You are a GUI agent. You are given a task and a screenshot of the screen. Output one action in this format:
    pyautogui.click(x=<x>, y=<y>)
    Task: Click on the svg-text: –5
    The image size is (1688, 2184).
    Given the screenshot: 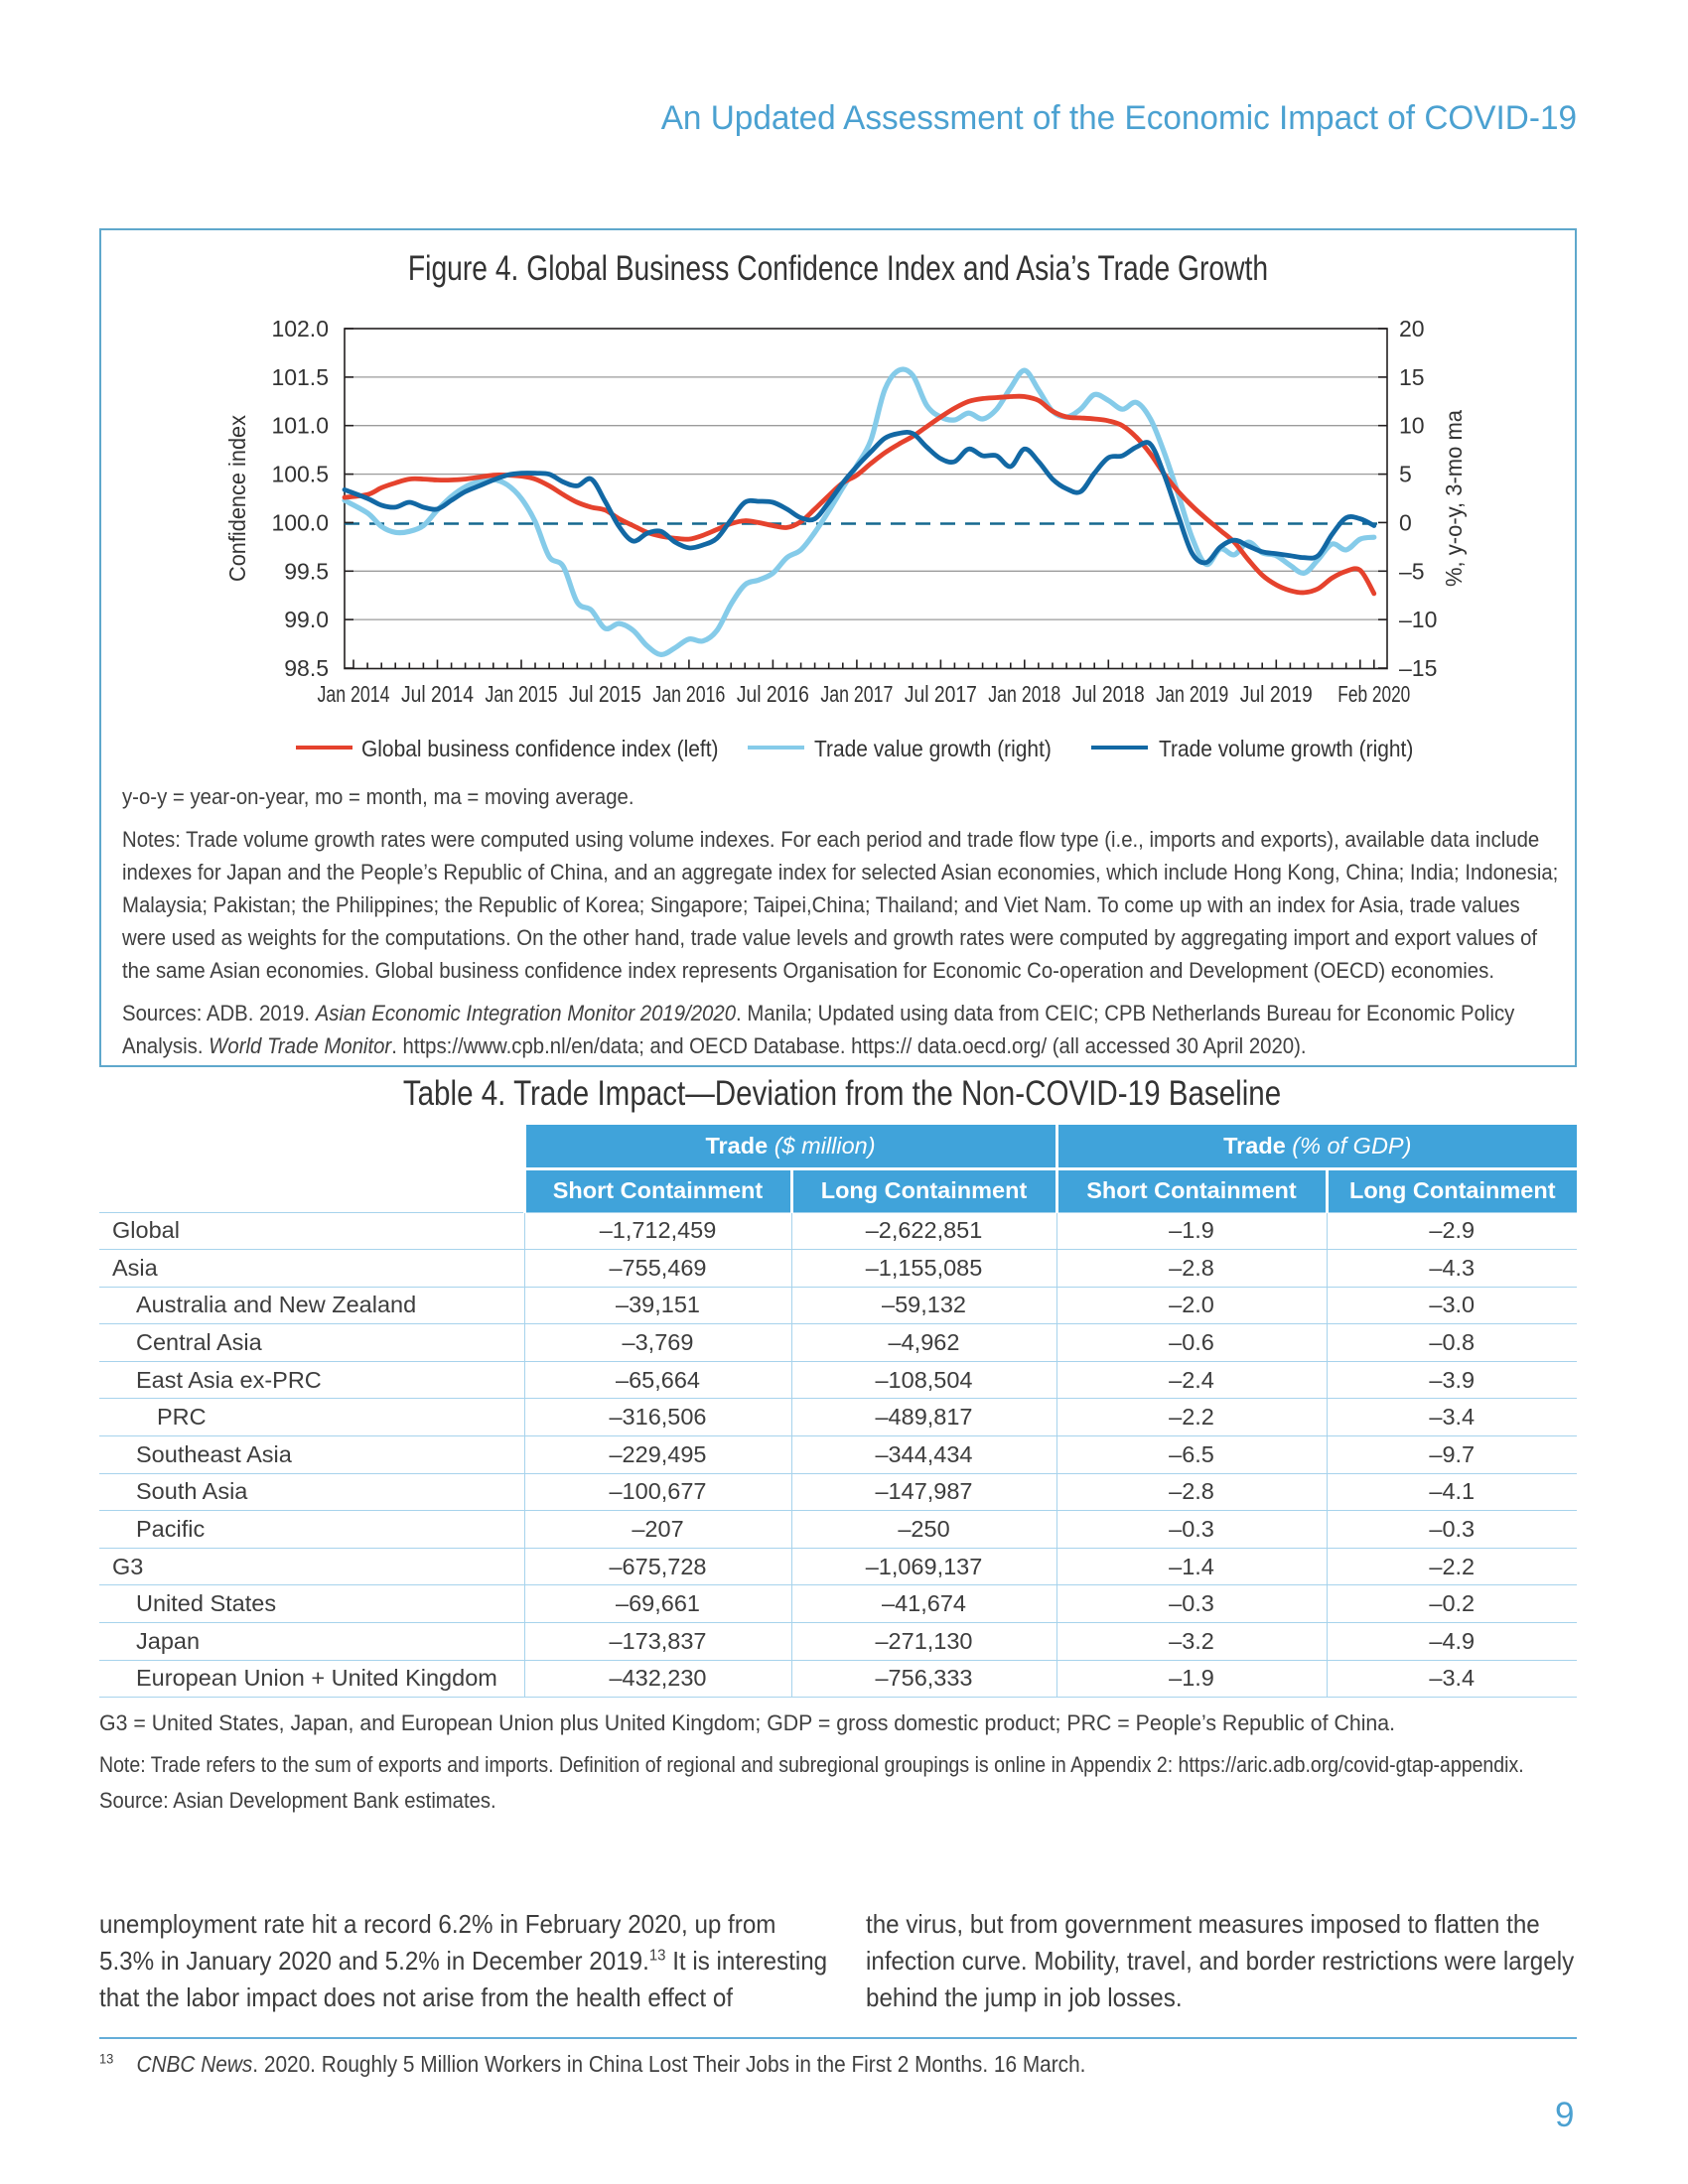 What is the action you would take?
    pyautogui.click(x=1412, y=571)
    